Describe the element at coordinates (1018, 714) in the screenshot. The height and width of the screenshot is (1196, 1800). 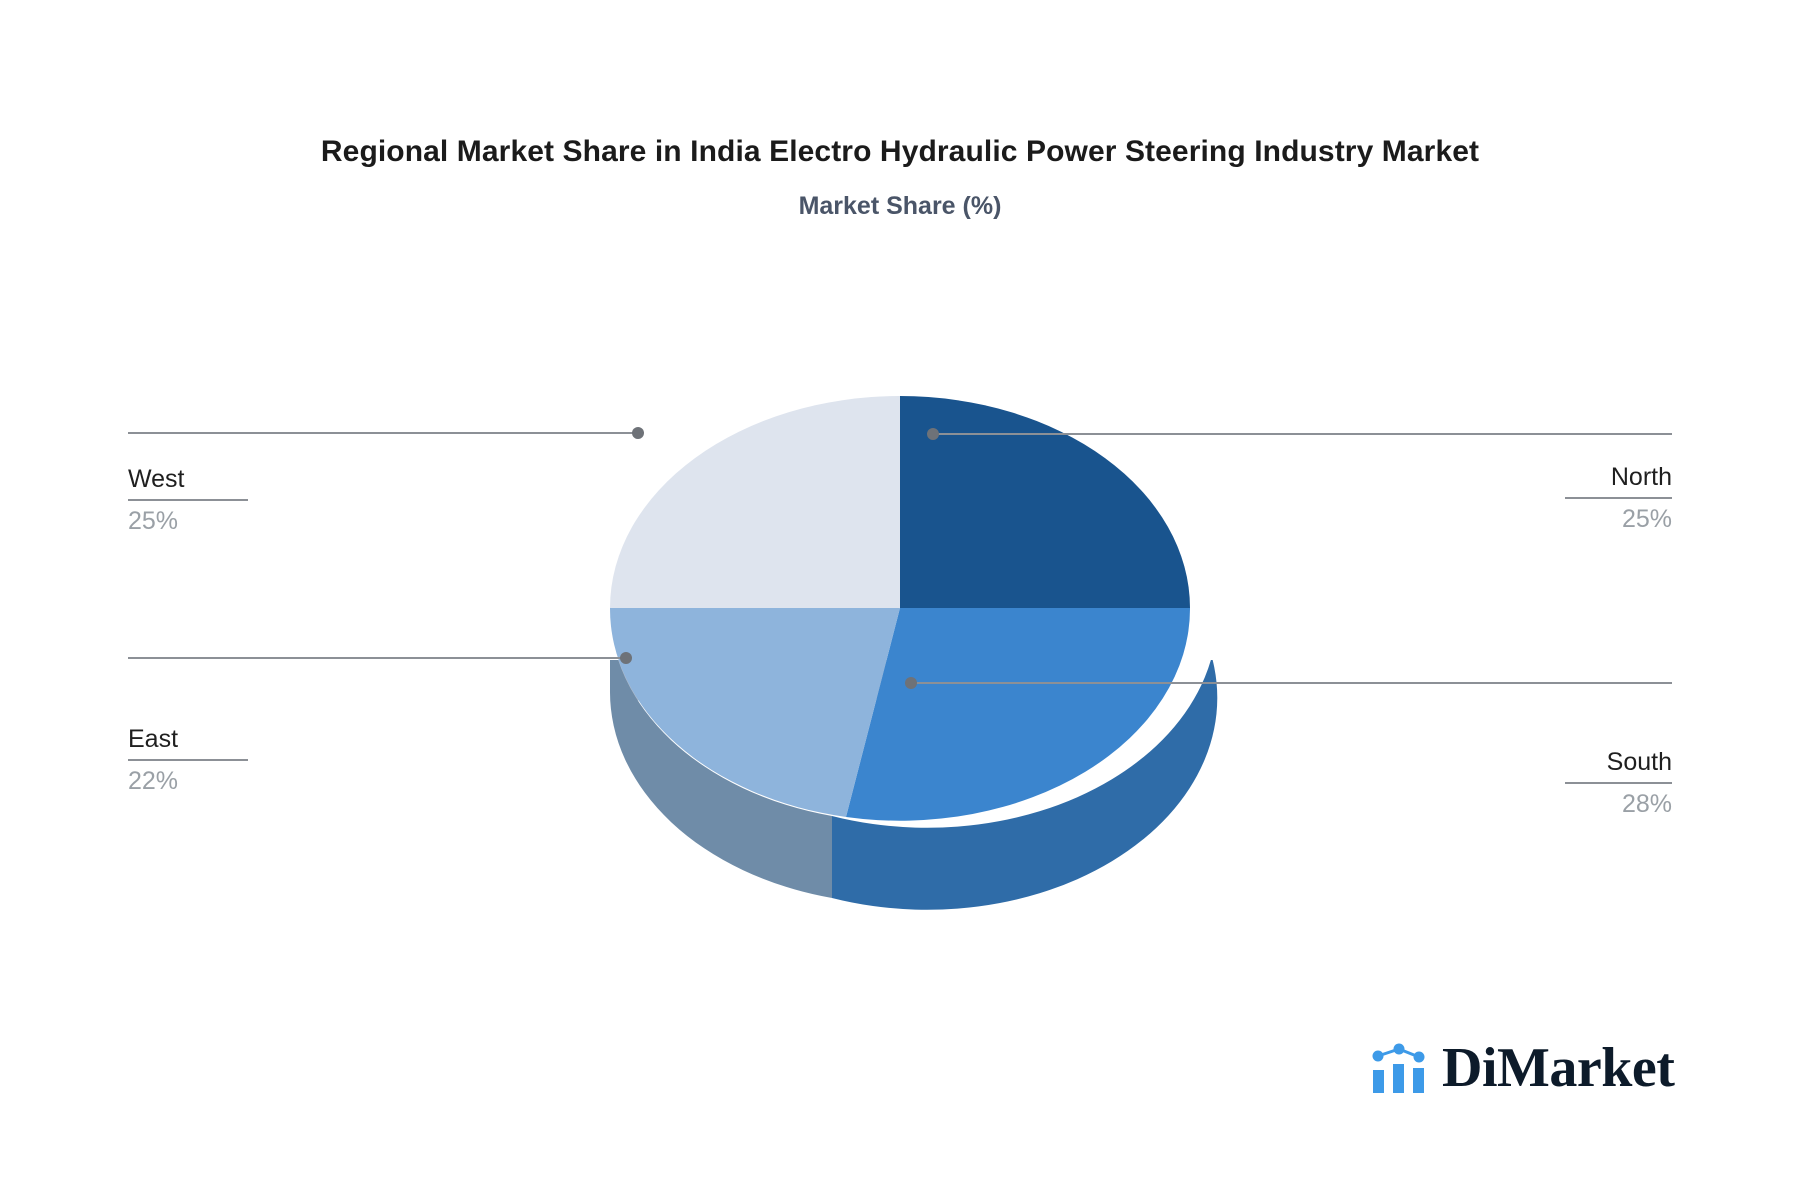
I see `pie-slice-south` at that location.